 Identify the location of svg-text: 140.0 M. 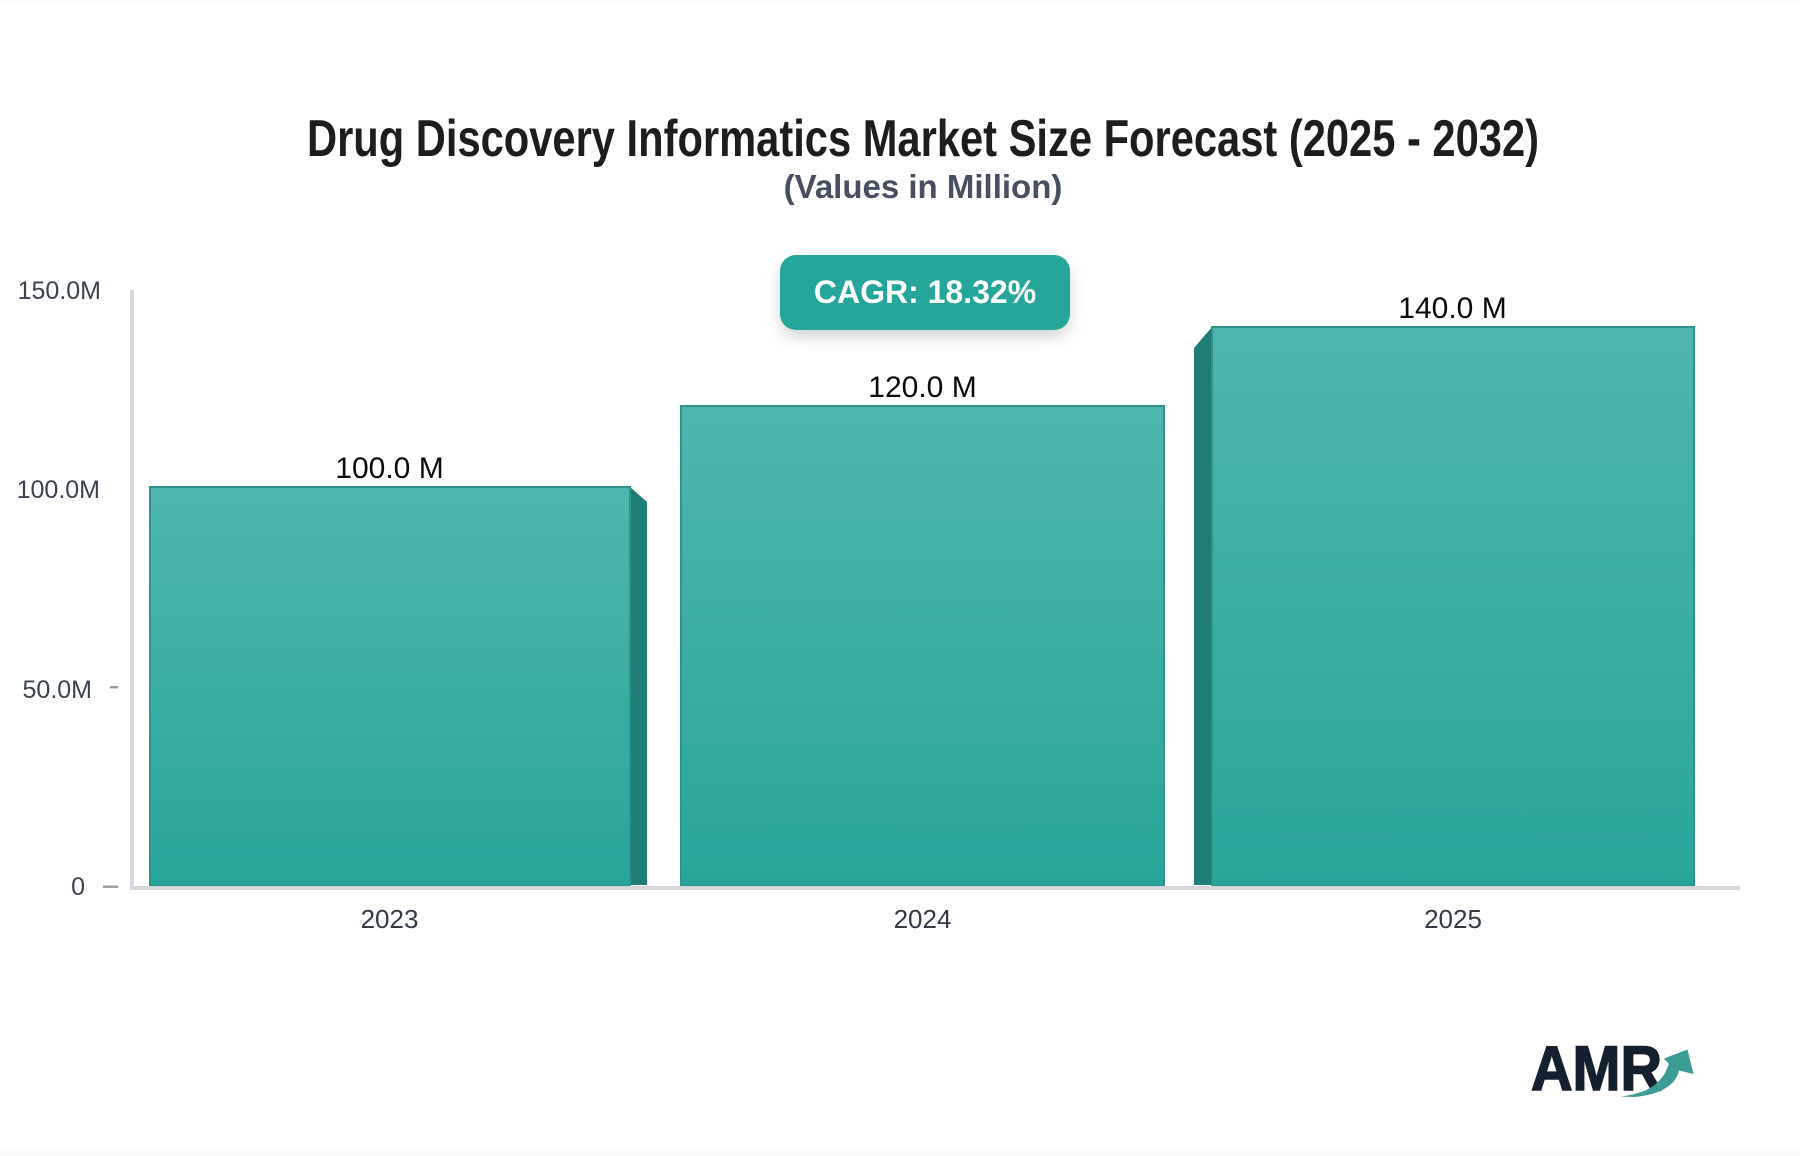
(1452, 308).